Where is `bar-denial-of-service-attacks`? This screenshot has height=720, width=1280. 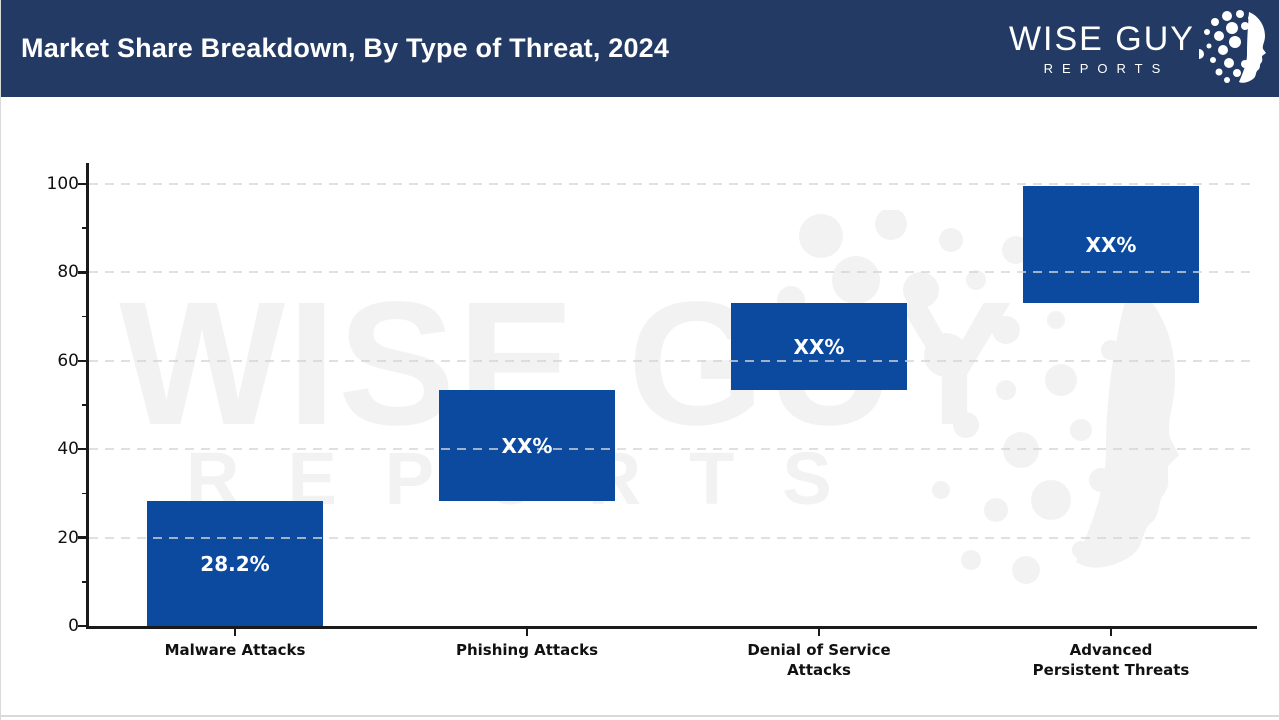 bar-denial-of-service-attacks is located at coordinates (819, 346).